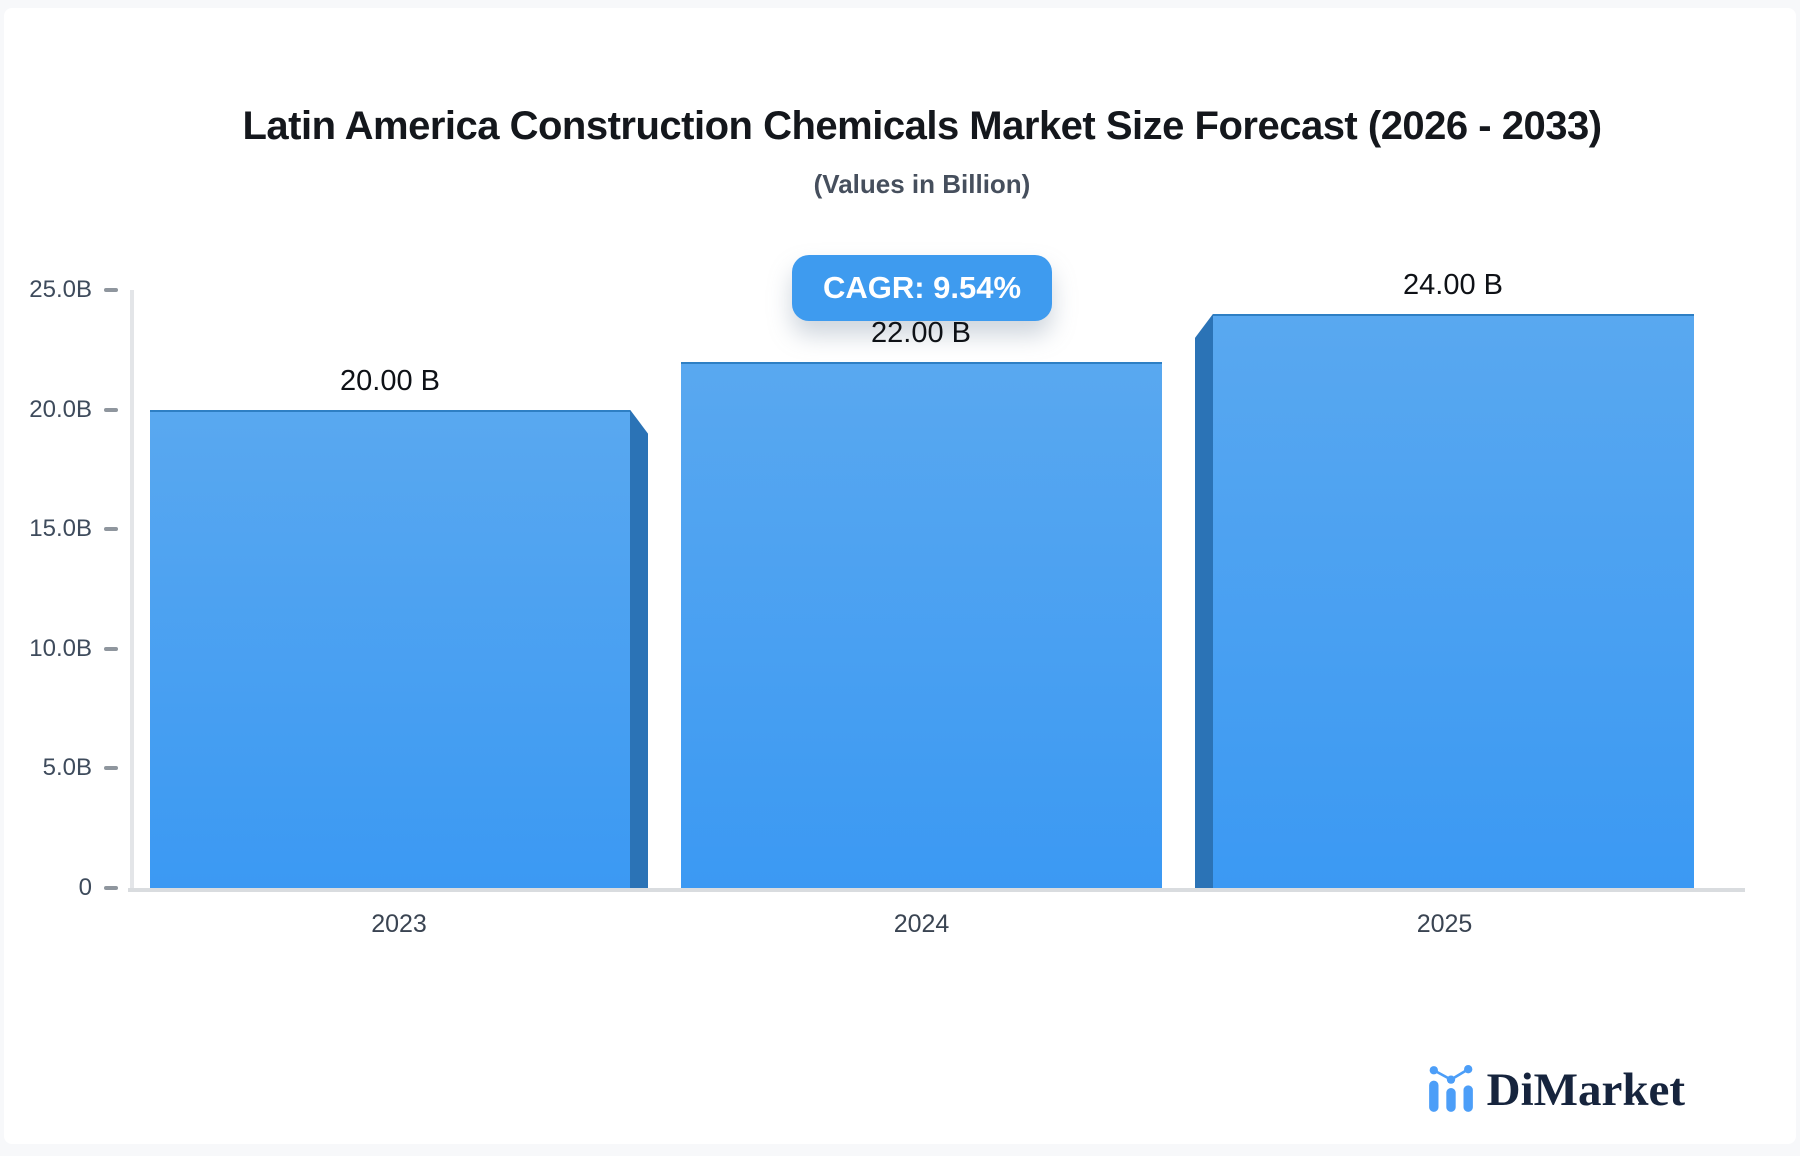 The image size is (1800, 1156). Describe the element at coordinates (1204, 600) in the screenshot. I see `bar-2025-side-face` at that location.